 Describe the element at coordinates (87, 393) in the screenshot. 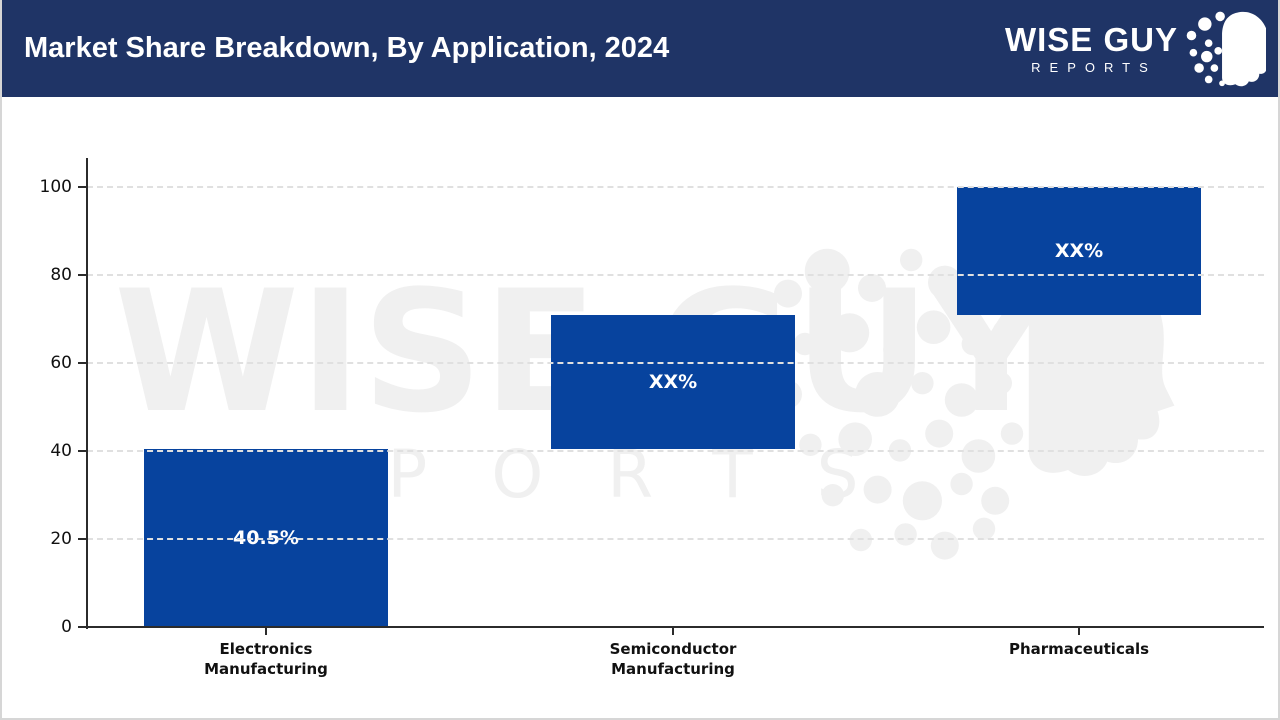

I see `y-axis-line` at that location.